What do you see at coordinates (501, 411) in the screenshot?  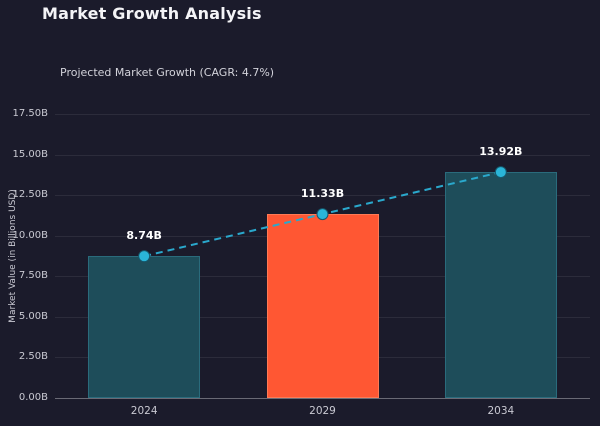 I see `x-tick-label: 2034` at bounding box center [501, 411].